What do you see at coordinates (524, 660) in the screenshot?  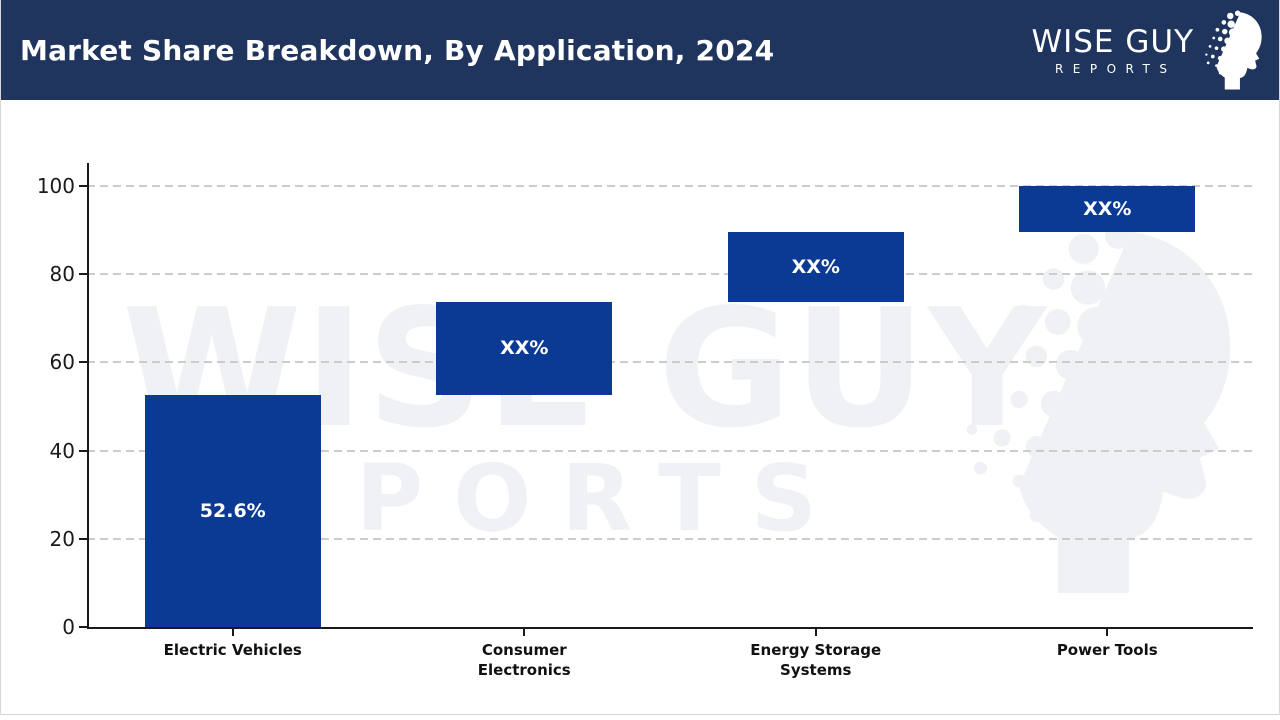 I see `x-axis-label: Consumer Electronics` at bounding box center [524, 660].